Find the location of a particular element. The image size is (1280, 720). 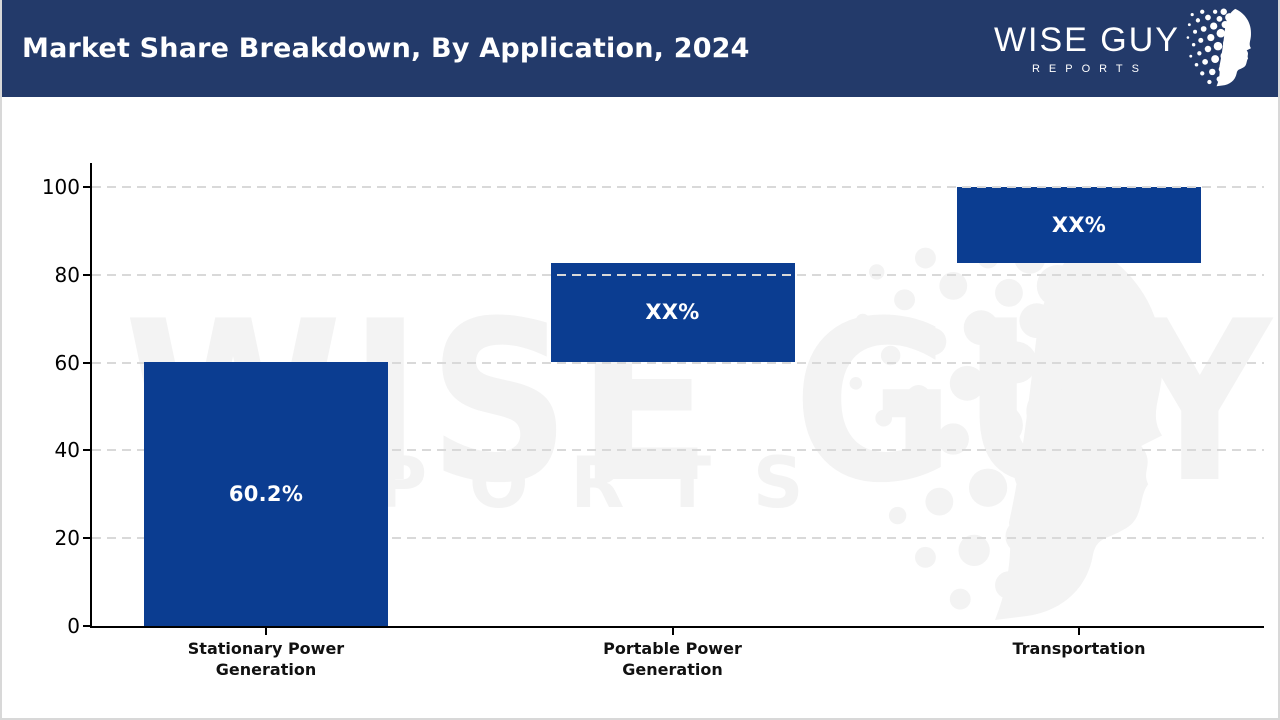

brand-subtitle: REPORTS is located at coordinates (1089, 68).